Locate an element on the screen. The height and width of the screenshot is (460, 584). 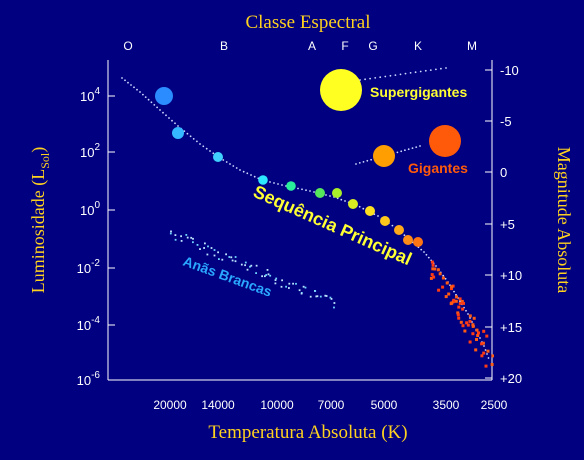
right-tick-label: +20 is located at coordinates (511, 378).